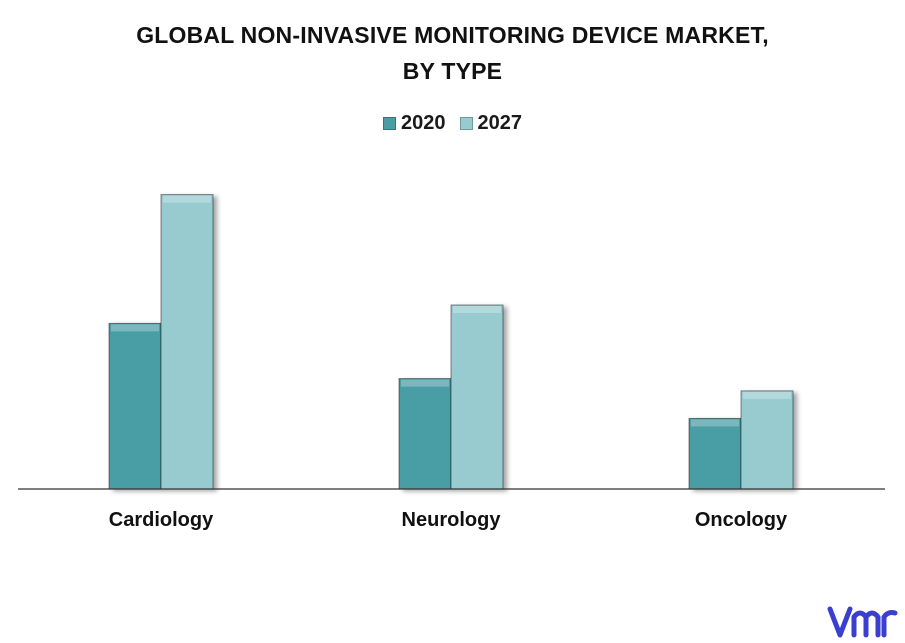 The image size is (905, 643). What do you see at coordinates (767, 395) in the screenshot?
I see `bar-highlight-oncology-2027` at bounding box center [767, 395].